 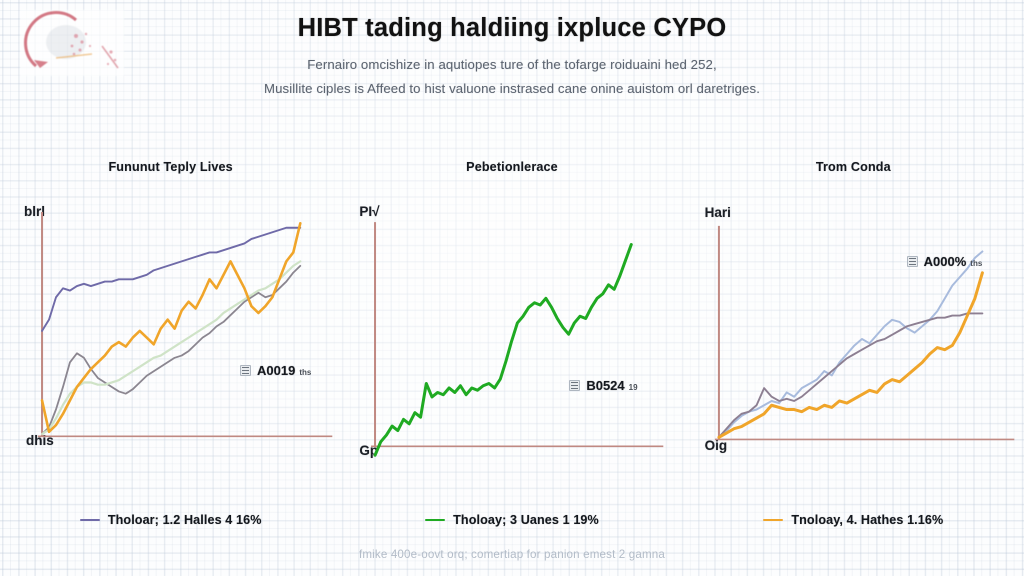 I want to click on legend-cell-0: Tholoar; 1.2 Halles 4 16%, so click(x=170, y=520).